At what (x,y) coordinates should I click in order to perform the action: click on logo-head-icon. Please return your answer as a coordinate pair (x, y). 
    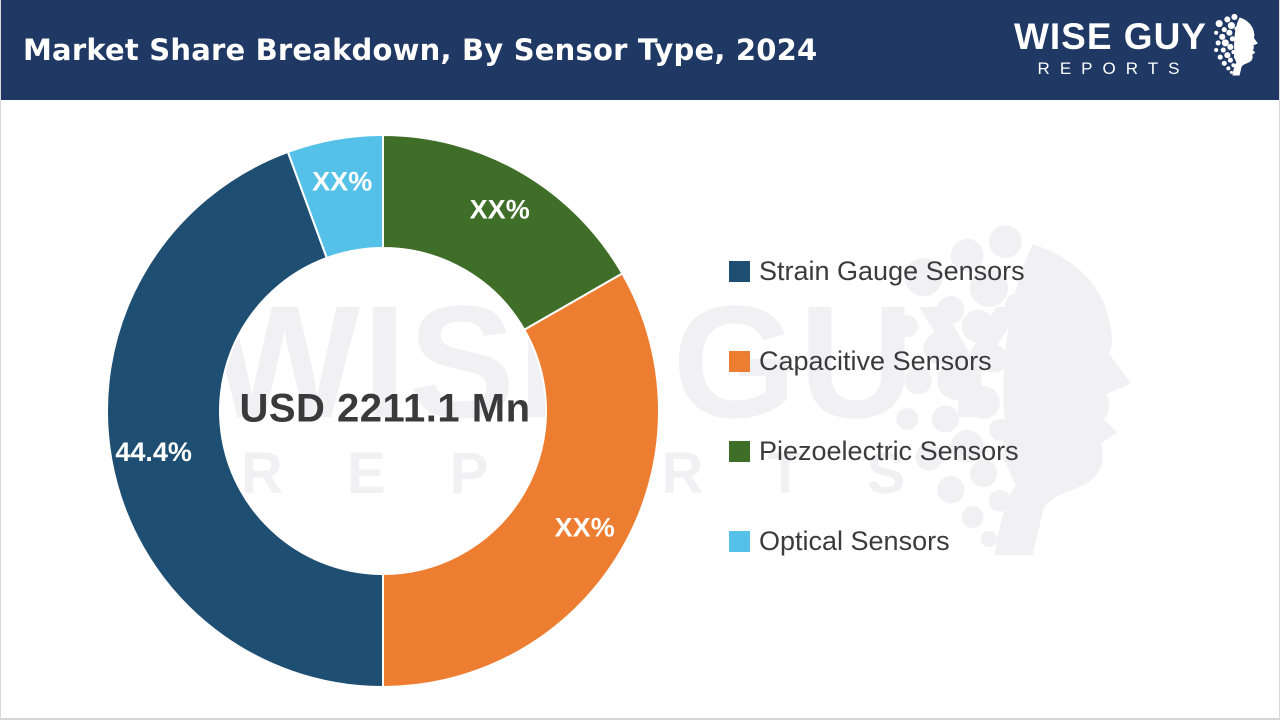
    Looking at the image, I should click on (1237, 48).